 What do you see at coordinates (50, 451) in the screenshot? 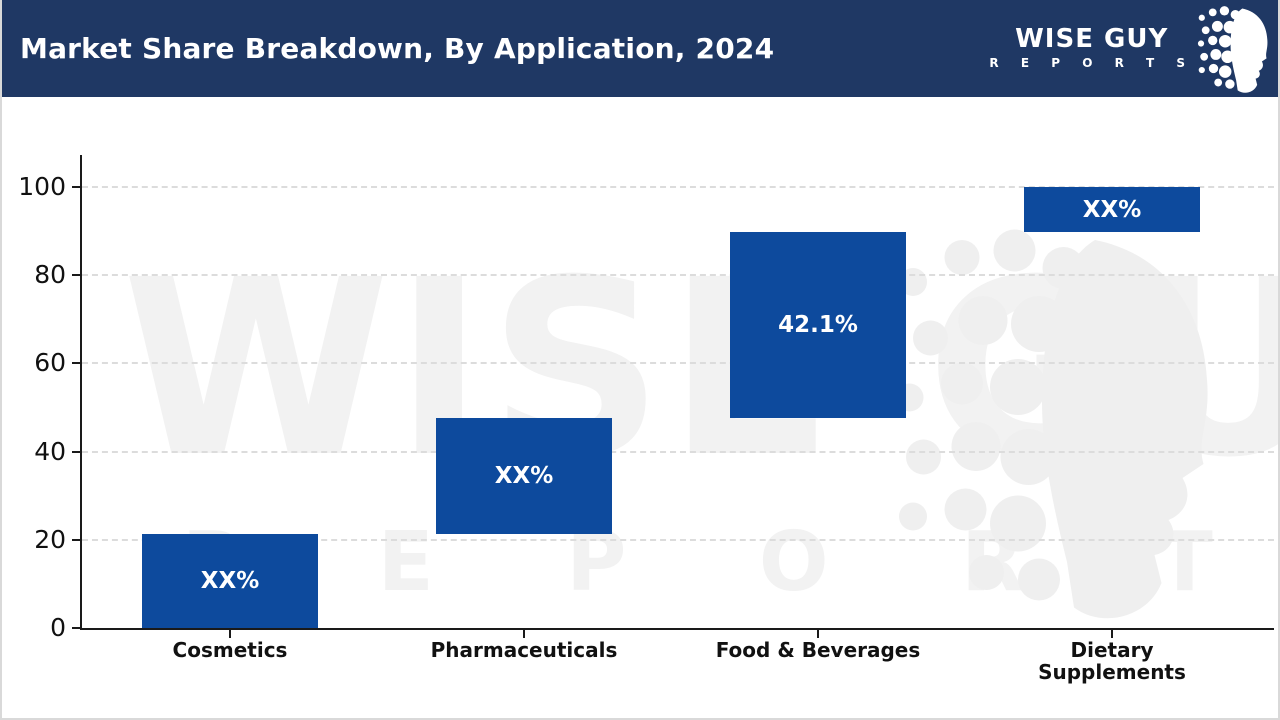
I see `y-tick-label-40: 40` at bounding box center [50, 451].